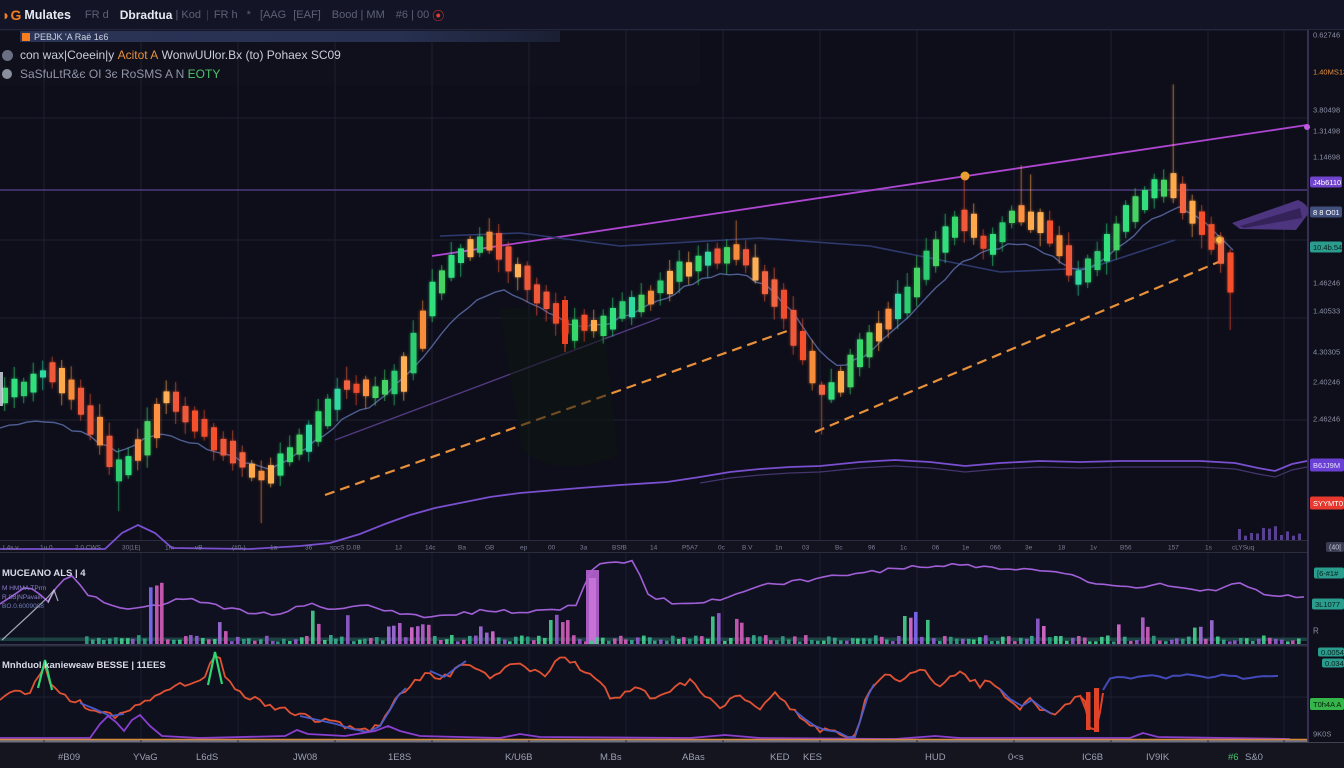  What do you see at coordinates (722, 548) in the screenshot?
I see `svg-text: 0c` at bounding box center [722, 548].